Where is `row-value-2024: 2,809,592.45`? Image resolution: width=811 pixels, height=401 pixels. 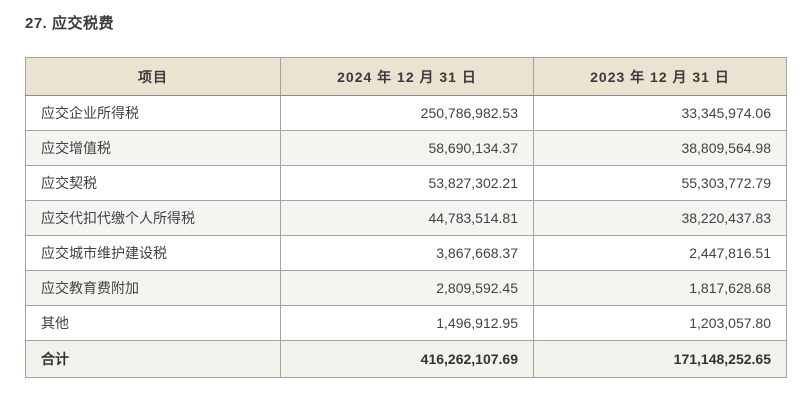 row-value-2024: 2,809,592.45 is located at coordinates (407, 288).